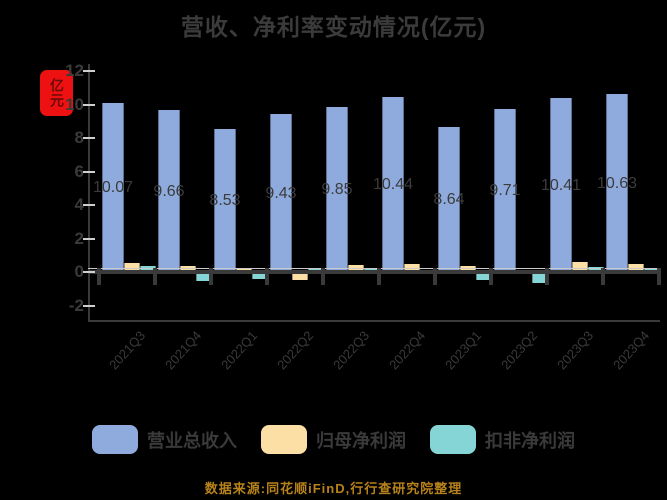 The image size is (667, 500). What do you see at coordinates (89, 193) in the screenshot?
I see `y-axis-line` at bounding box center [89, 193].